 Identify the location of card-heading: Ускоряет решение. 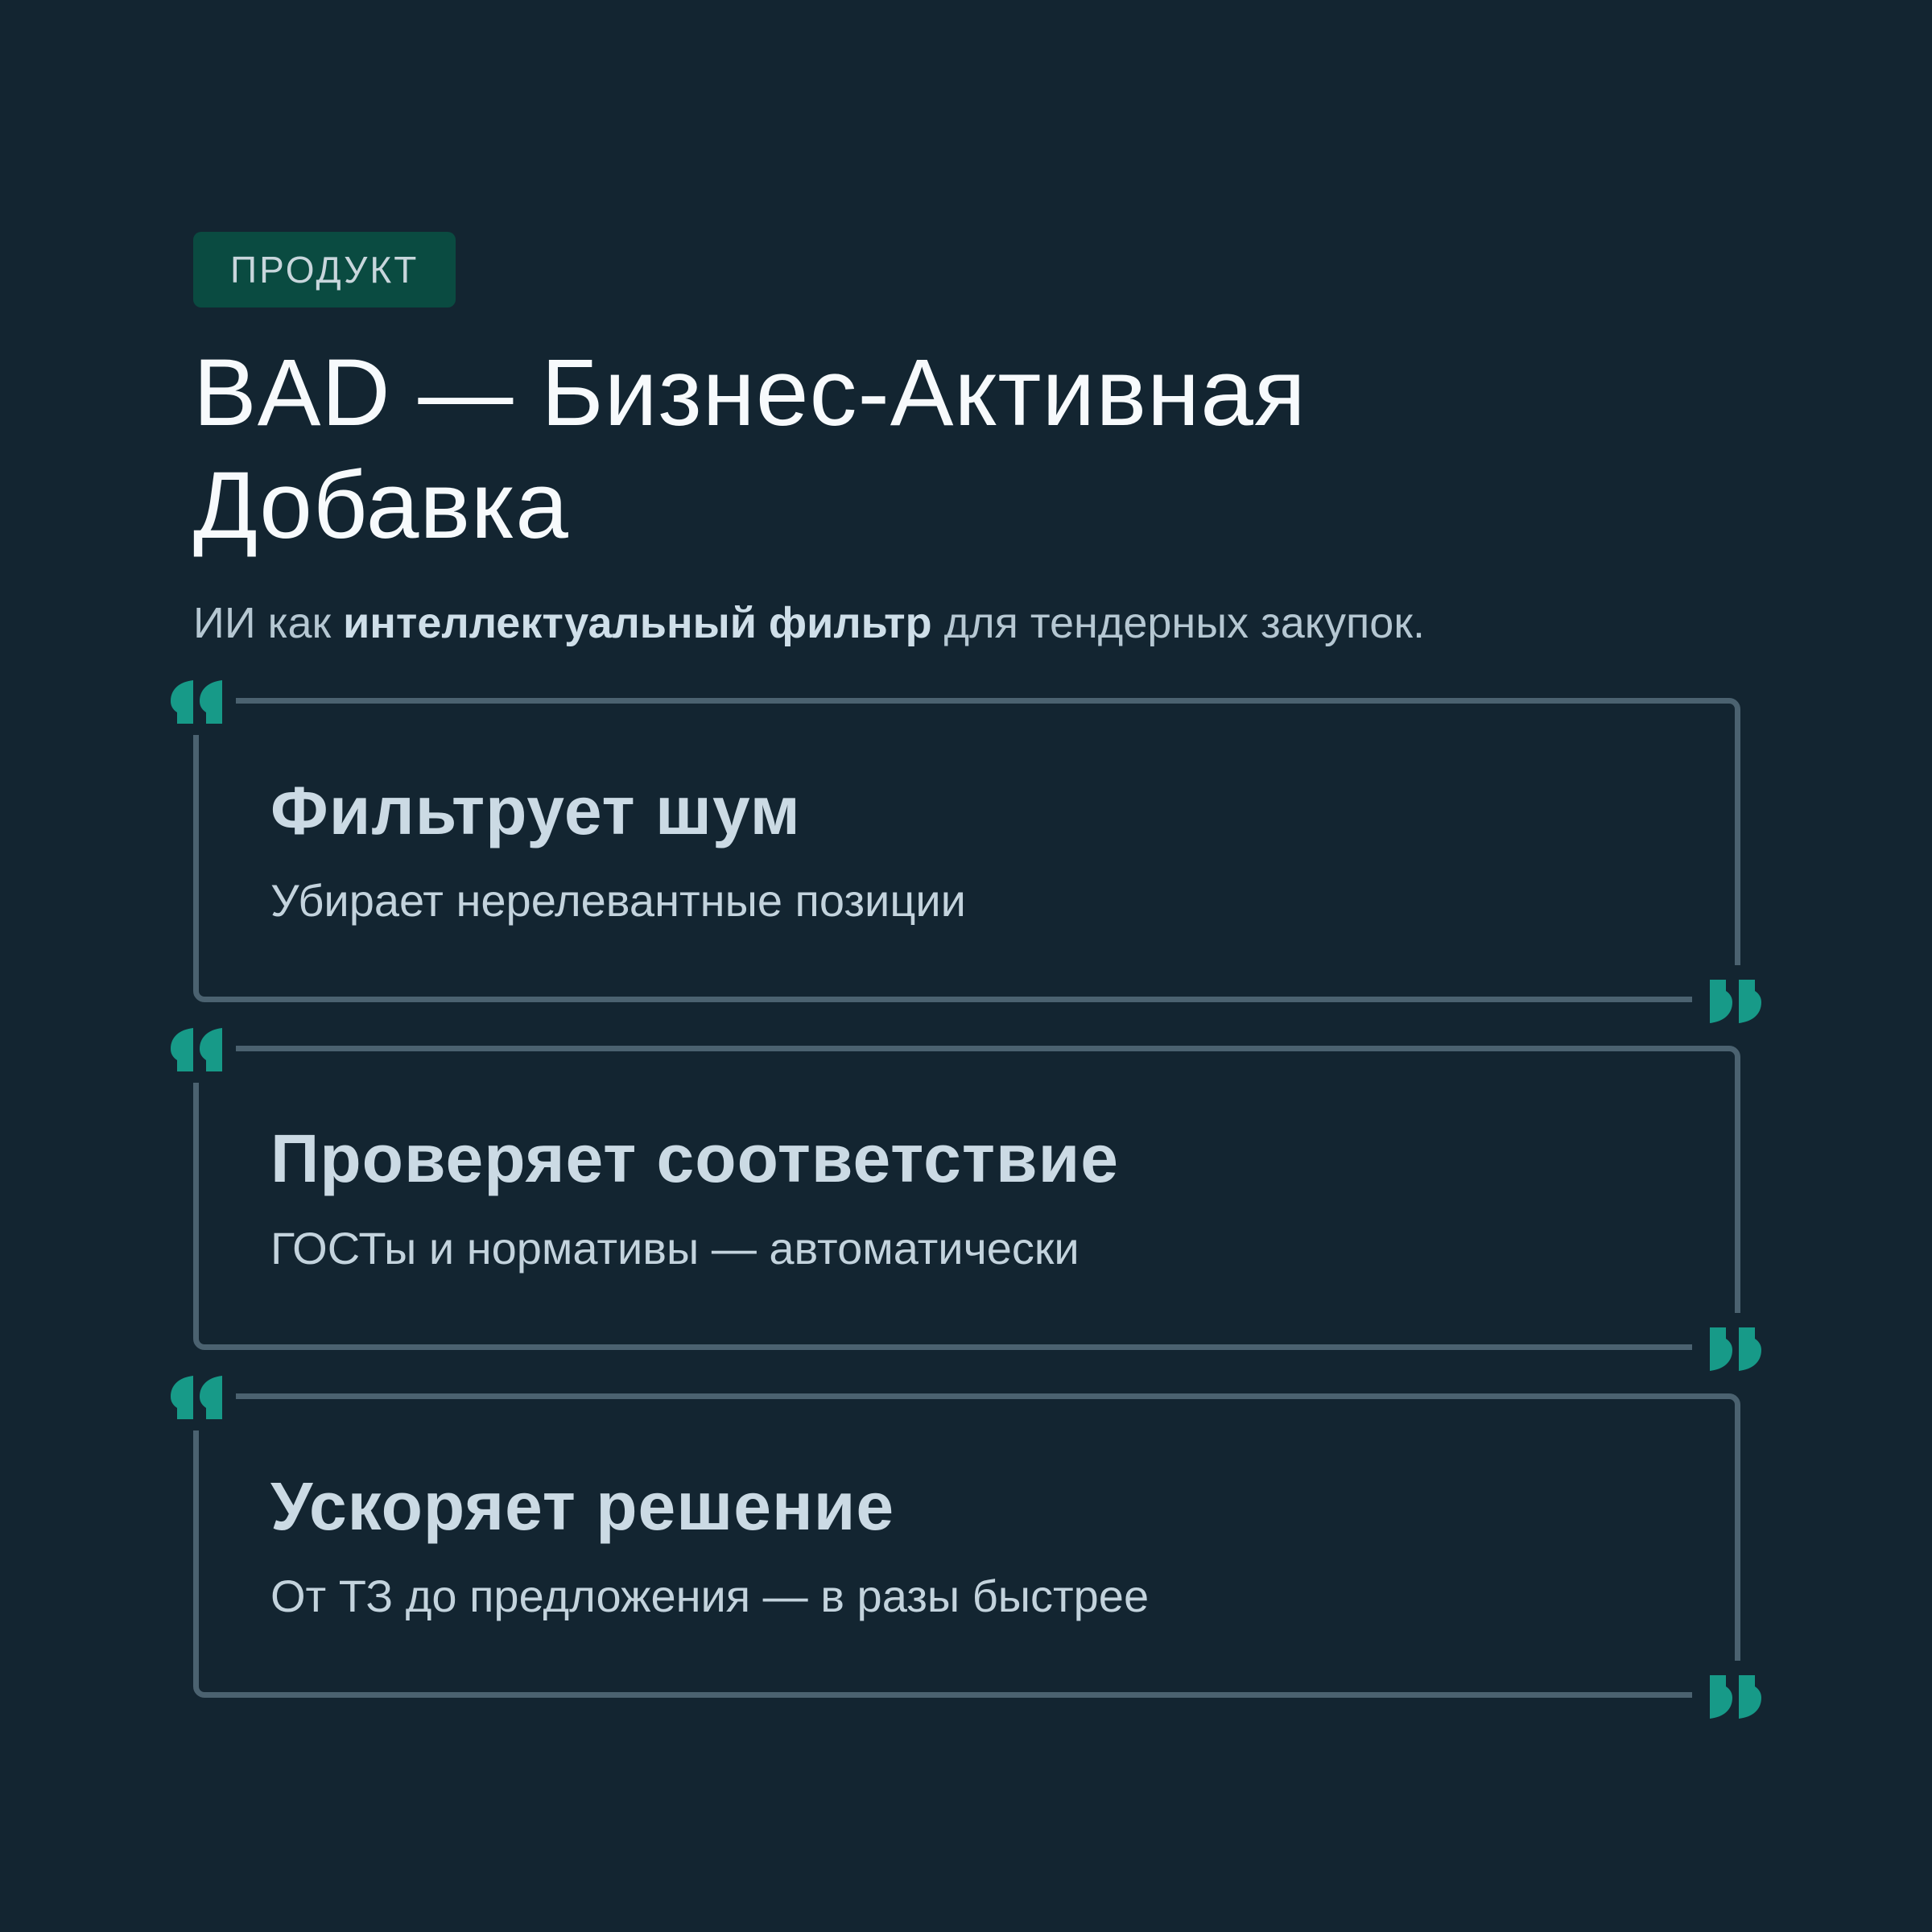
(582, 1506).